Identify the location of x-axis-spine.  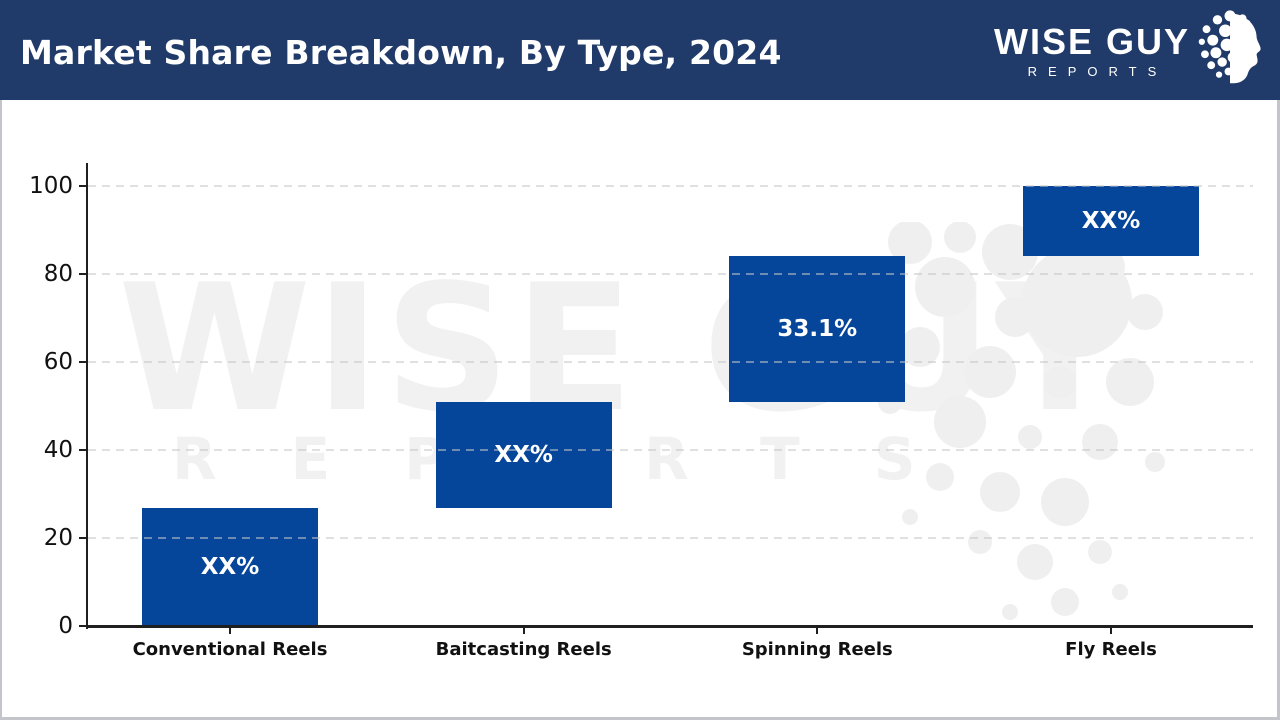
(669, 626).